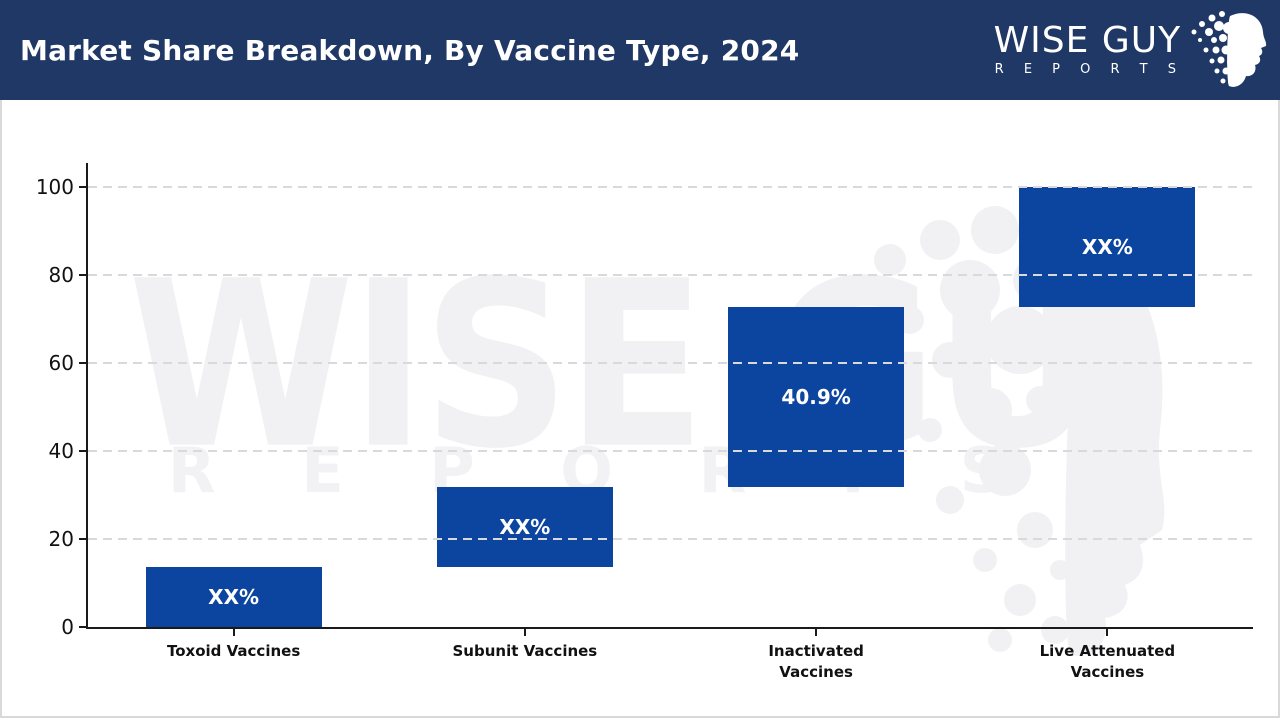 This screenshot has width=1280, height=720. What do you see at coordinates (67, 627) in the screenshot?
I see `y-tick-label-0: 0` at bounding box center [67, 627].